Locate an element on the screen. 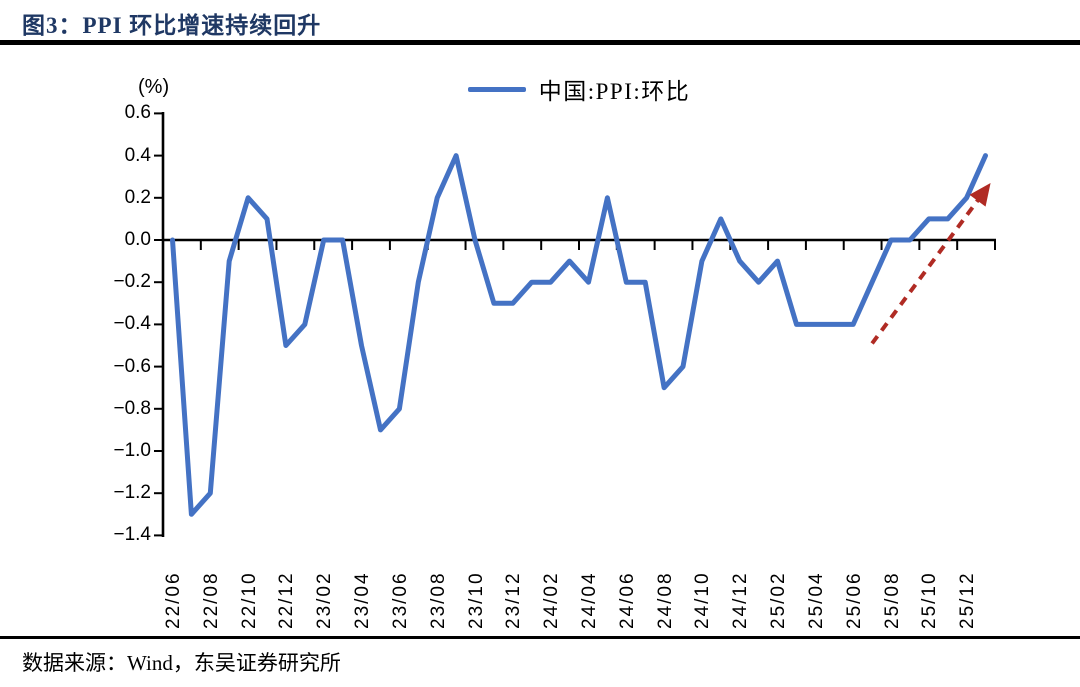 The height and width of the screenshot is (687, 1080). x-tick-label: 24/04 is located at coordinates (589, 600).